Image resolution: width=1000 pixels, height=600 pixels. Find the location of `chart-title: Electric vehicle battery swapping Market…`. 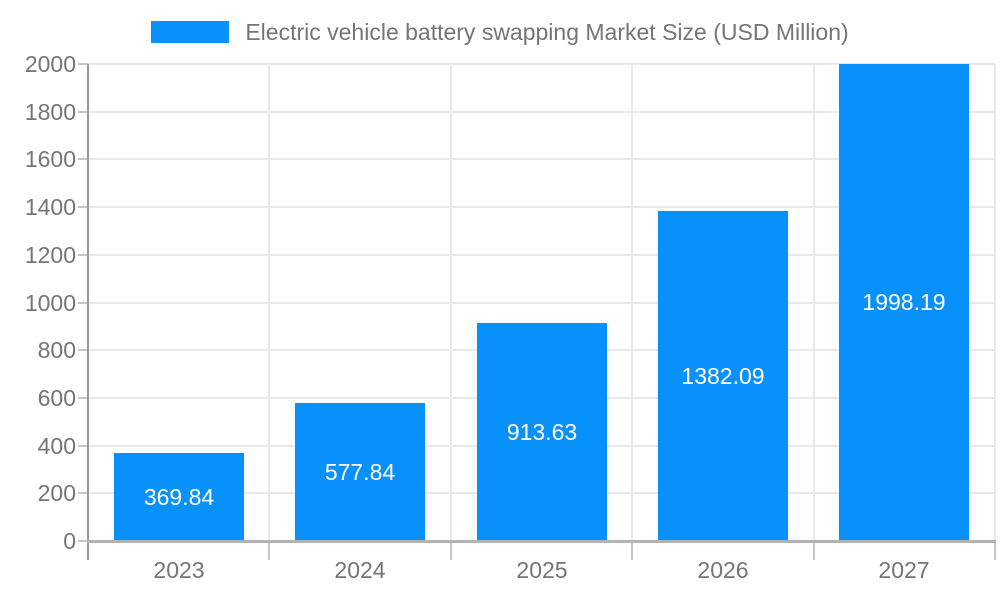

chart-title: Electric vehicle battery swapping Market… is located at coordinates (547, 31).